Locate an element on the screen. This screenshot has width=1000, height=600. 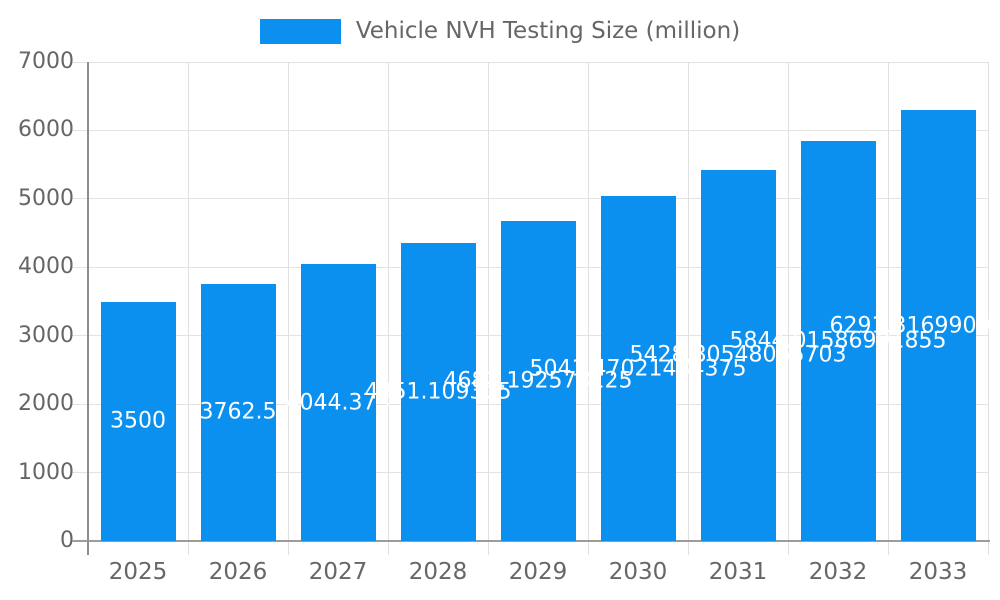
bar-2027 is located at coordinates (338, 402).